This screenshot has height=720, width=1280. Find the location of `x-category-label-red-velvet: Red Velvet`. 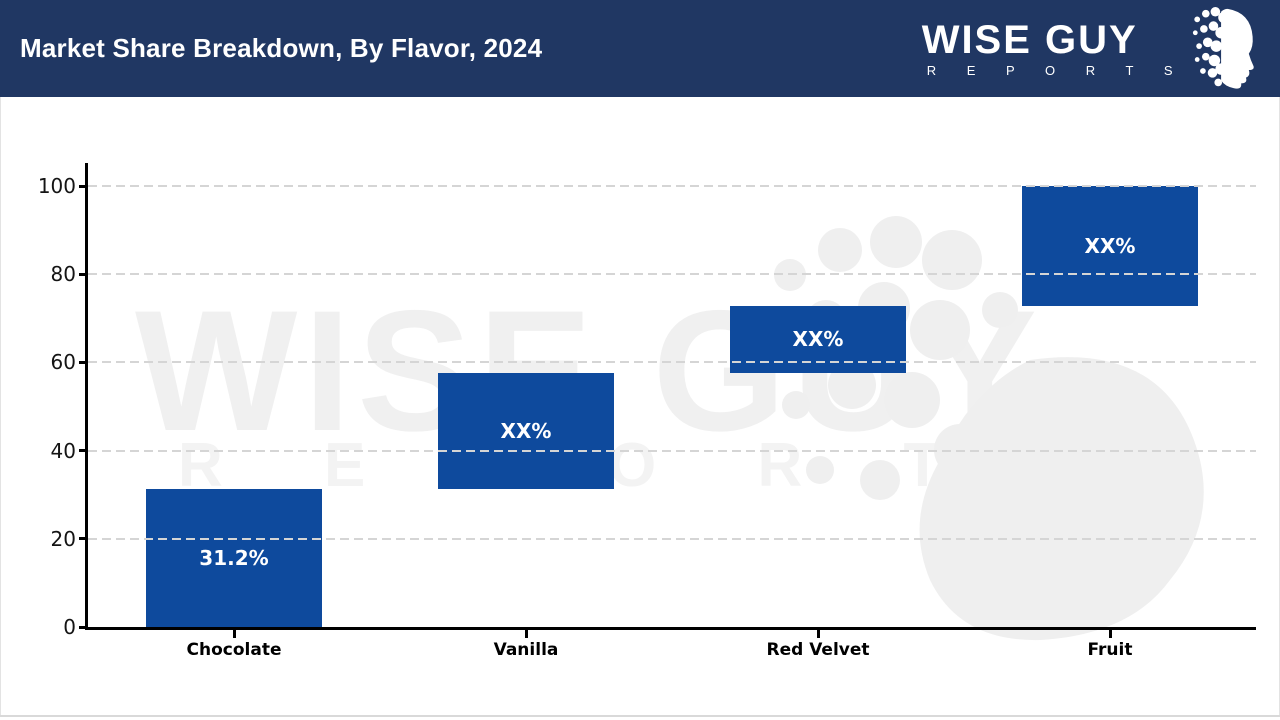

x-category-label-red-velvet: Red Velvet is located at coordinates (818, 650).